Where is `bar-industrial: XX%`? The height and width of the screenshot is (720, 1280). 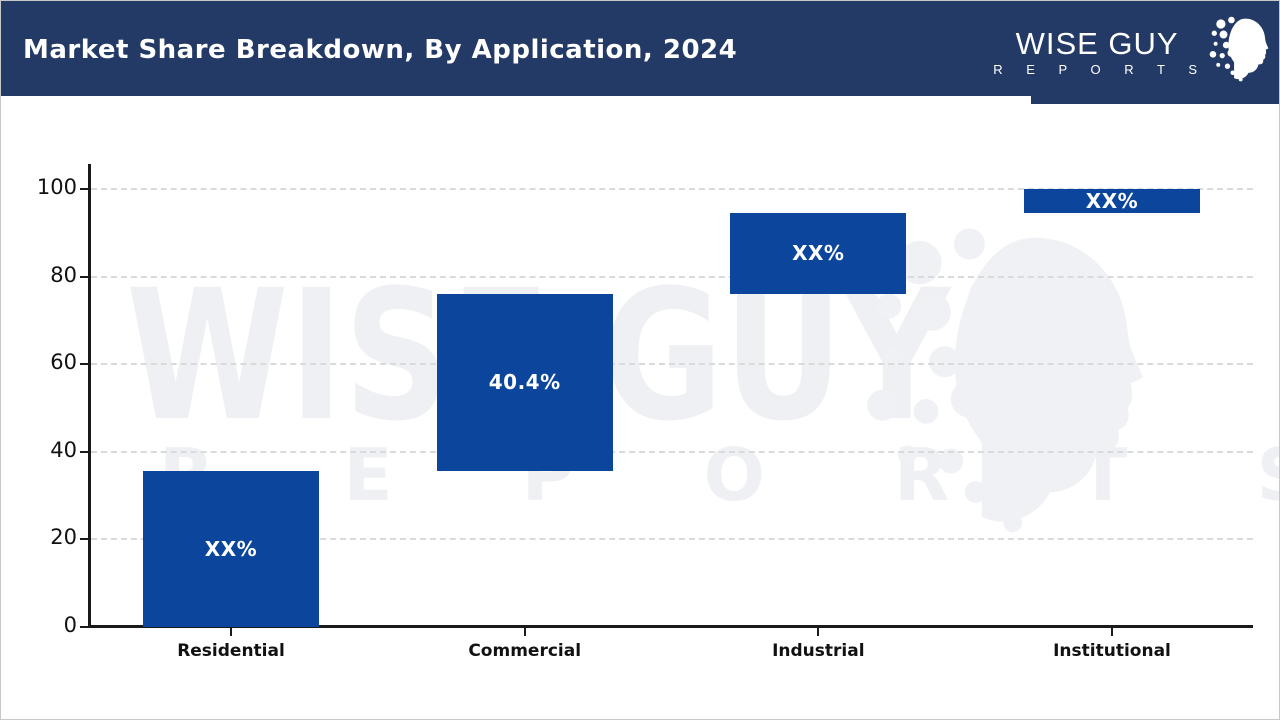 bar-industrial: XX% is located at coordinates (818, 253).